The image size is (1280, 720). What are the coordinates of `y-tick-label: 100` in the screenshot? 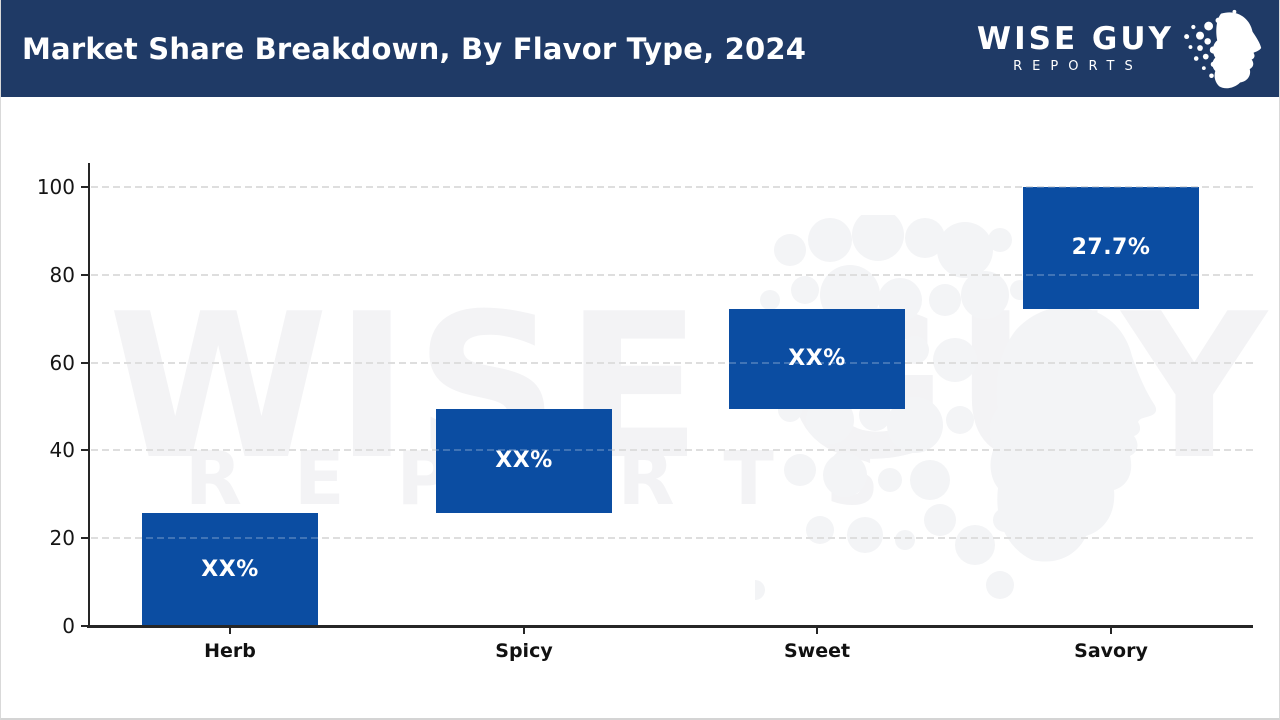 It's located at (55, 187).